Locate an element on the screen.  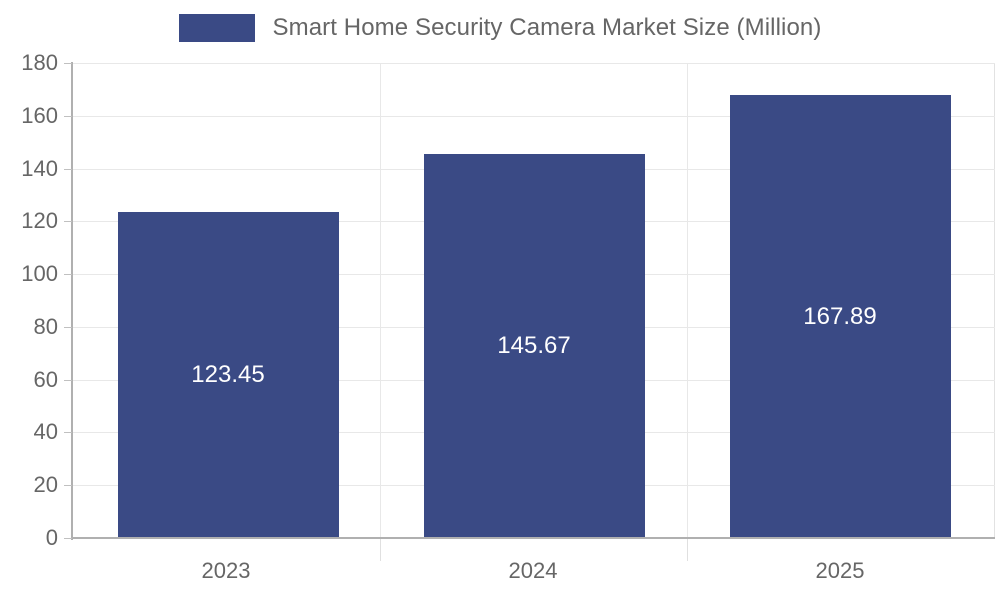
bar-2023 is located at coordinates (228, 375).